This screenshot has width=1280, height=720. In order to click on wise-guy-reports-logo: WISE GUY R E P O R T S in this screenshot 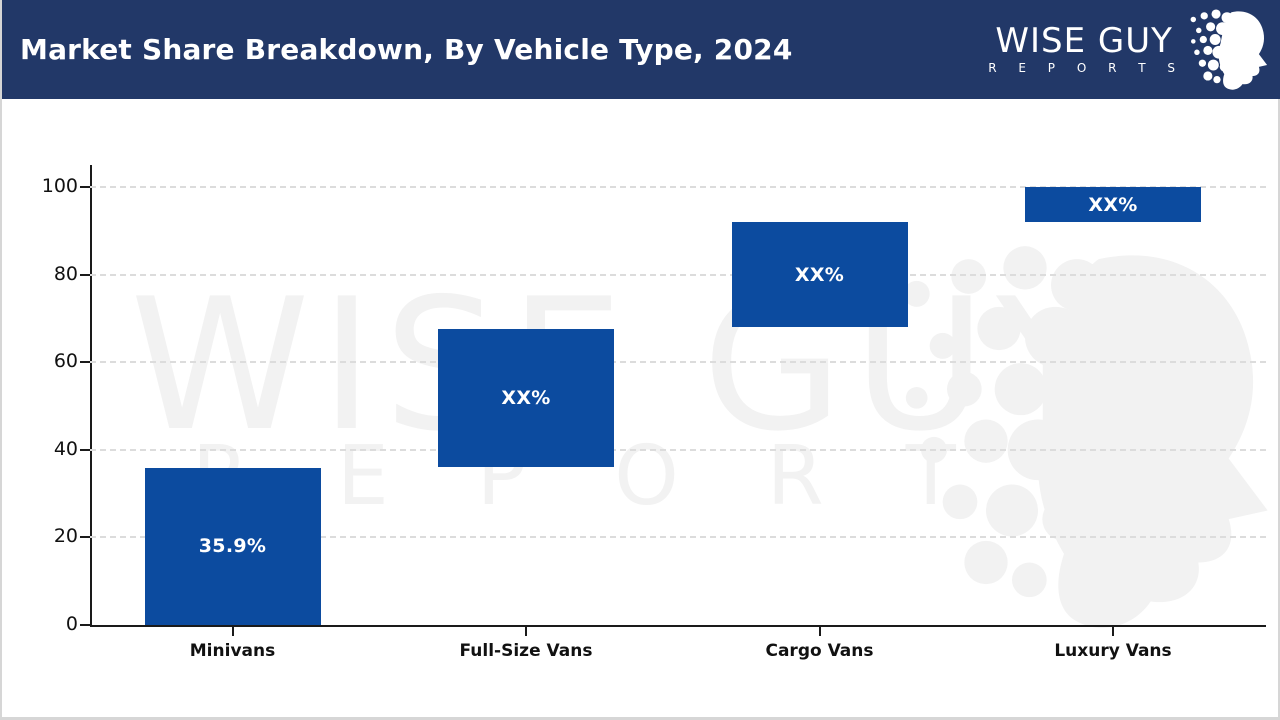, I will do `click(1126, 50)`.